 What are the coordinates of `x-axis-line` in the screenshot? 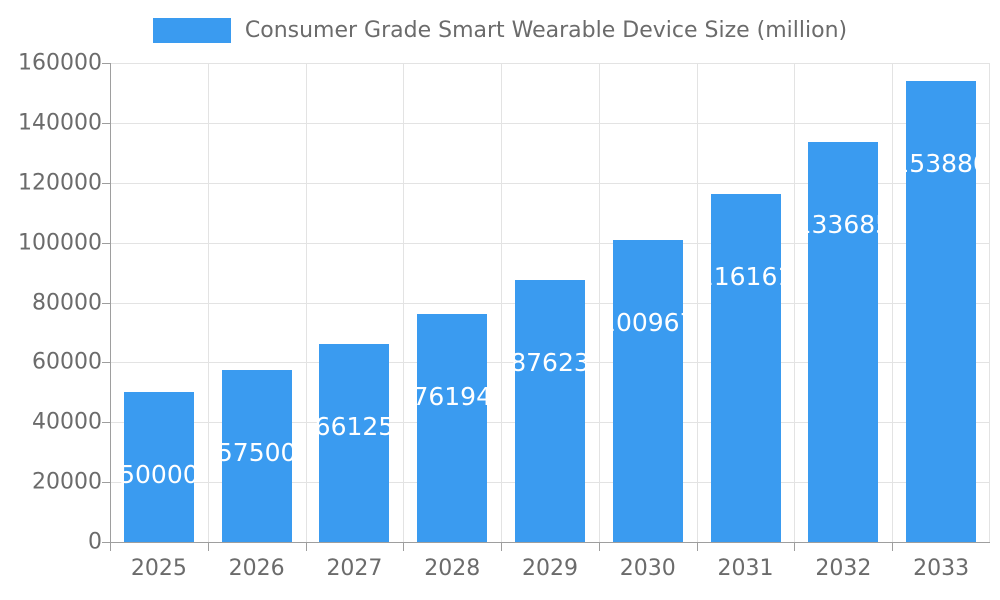 It's located at (550, 542).